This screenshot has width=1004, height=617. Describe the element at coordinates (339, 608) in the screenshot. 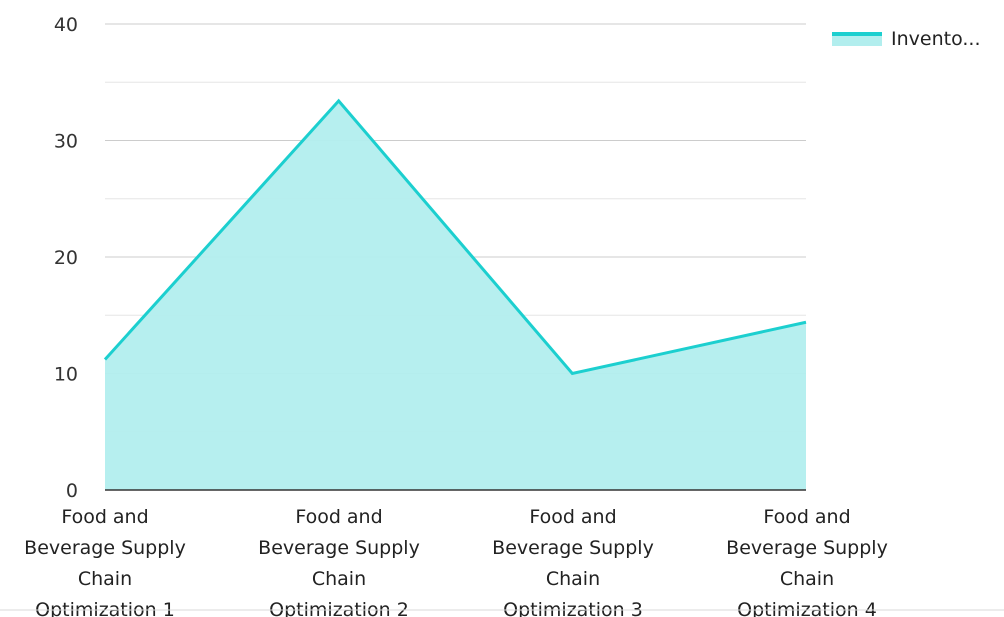

I see `x-tick-label-line: Optimization 2` at that location.